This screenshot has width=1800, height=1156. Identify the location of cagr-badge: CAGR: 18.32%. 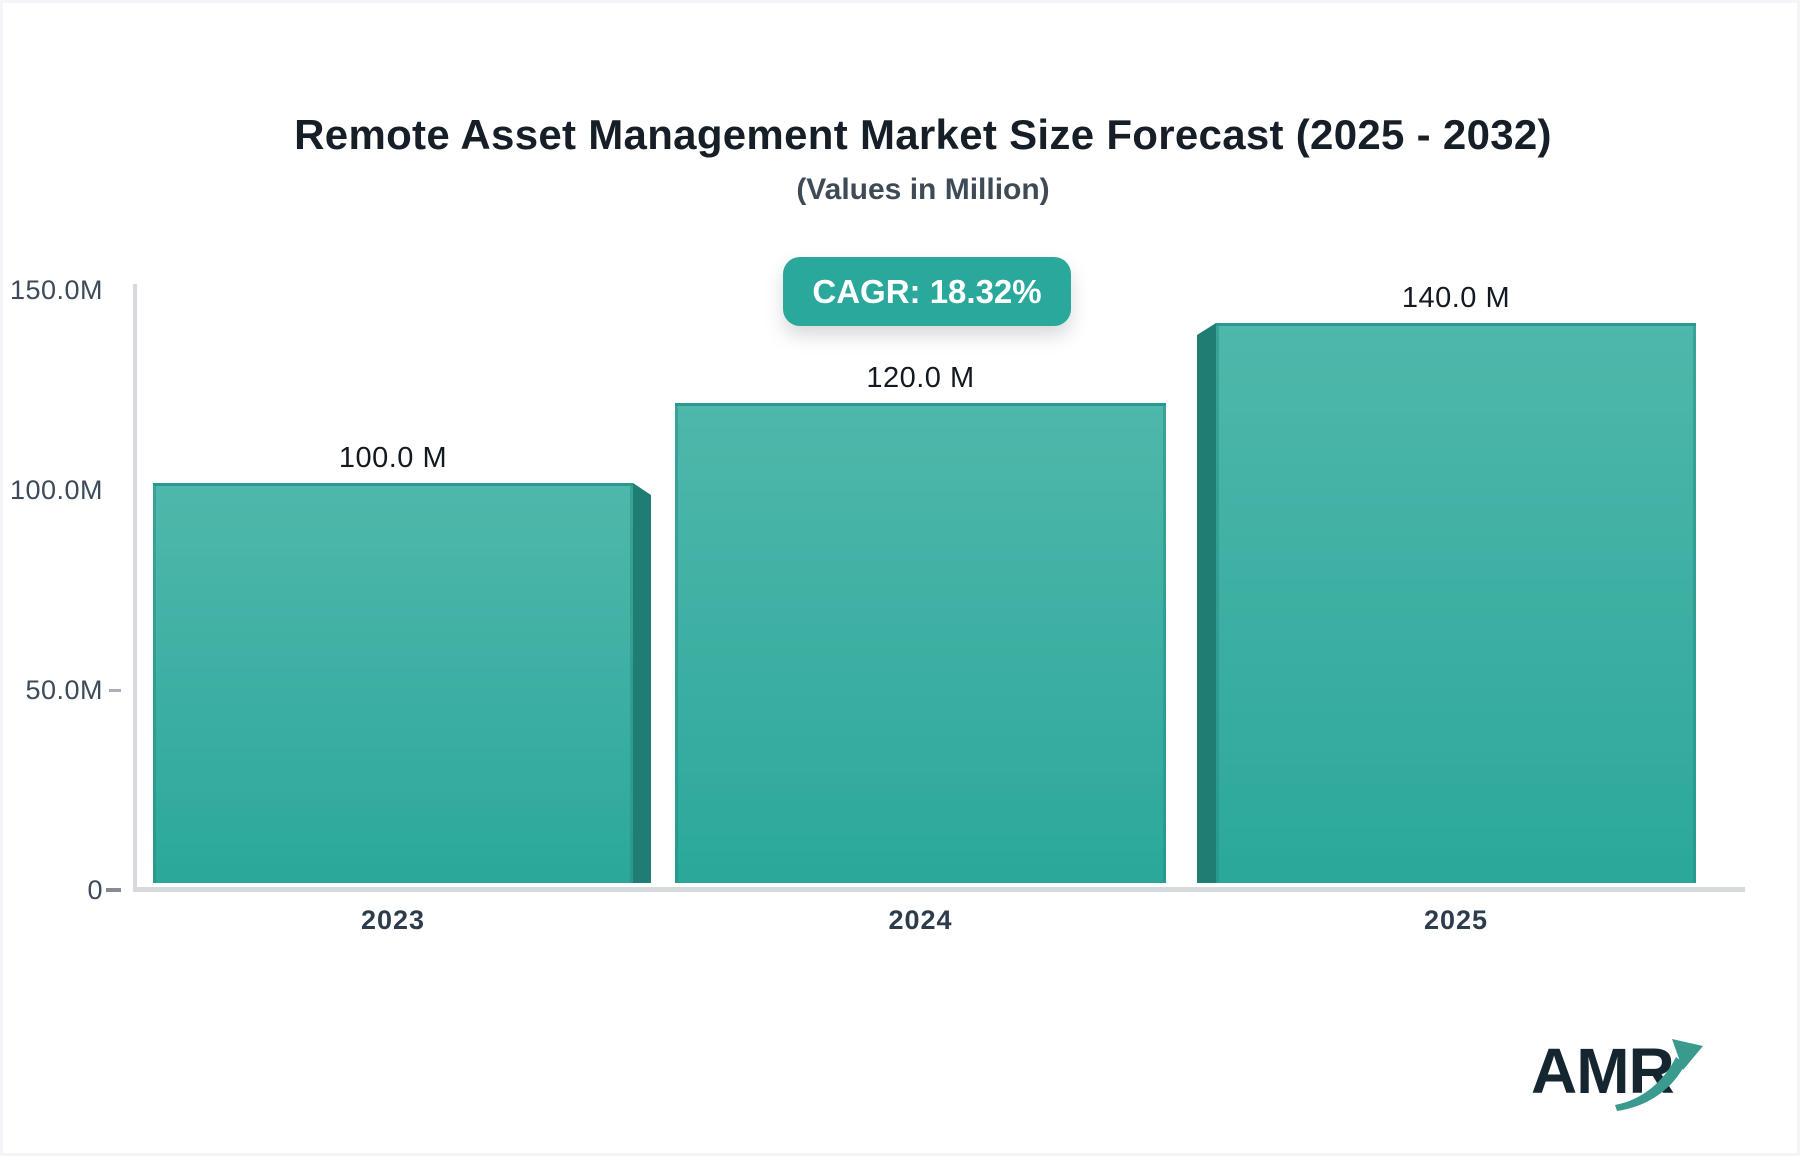
(927, 291).